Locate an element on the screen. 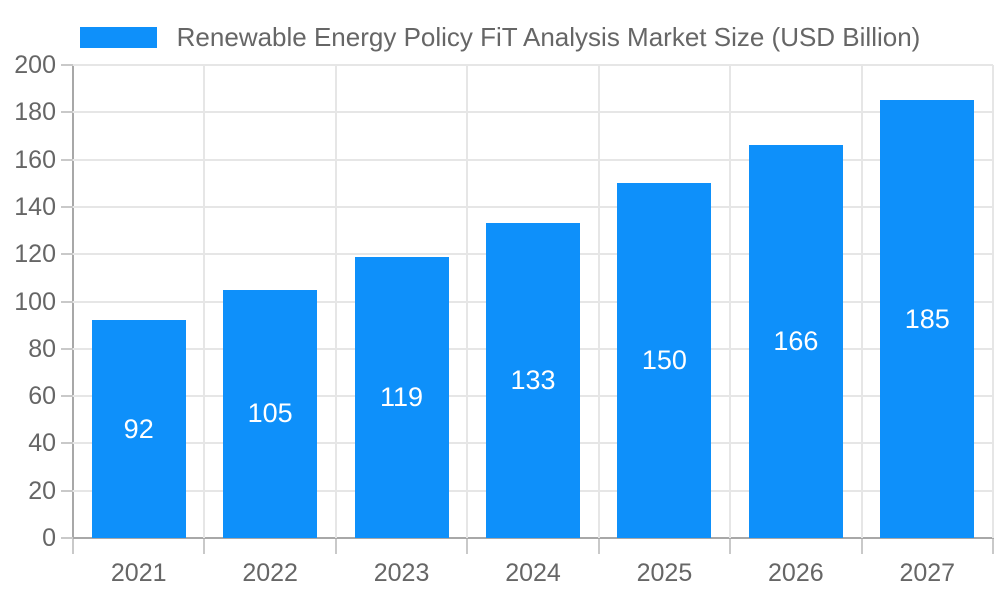  bar: 133 is located at coordinates (533, 380).